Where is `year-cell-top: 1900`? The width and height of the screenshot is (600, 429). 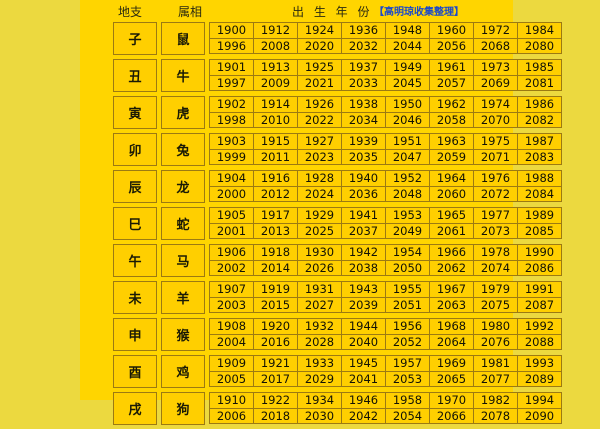 year-cell-top: 1900 is located at coordinates (231, 30).